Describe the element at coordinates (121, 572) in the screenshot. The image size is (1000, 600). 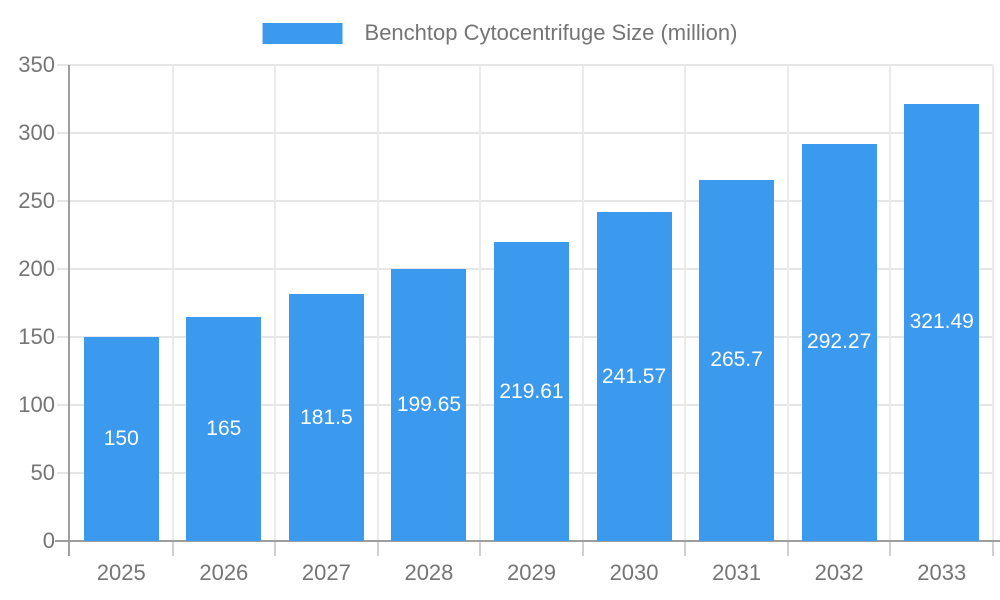
I see `x-axis-tick-label: 2025` at that location.